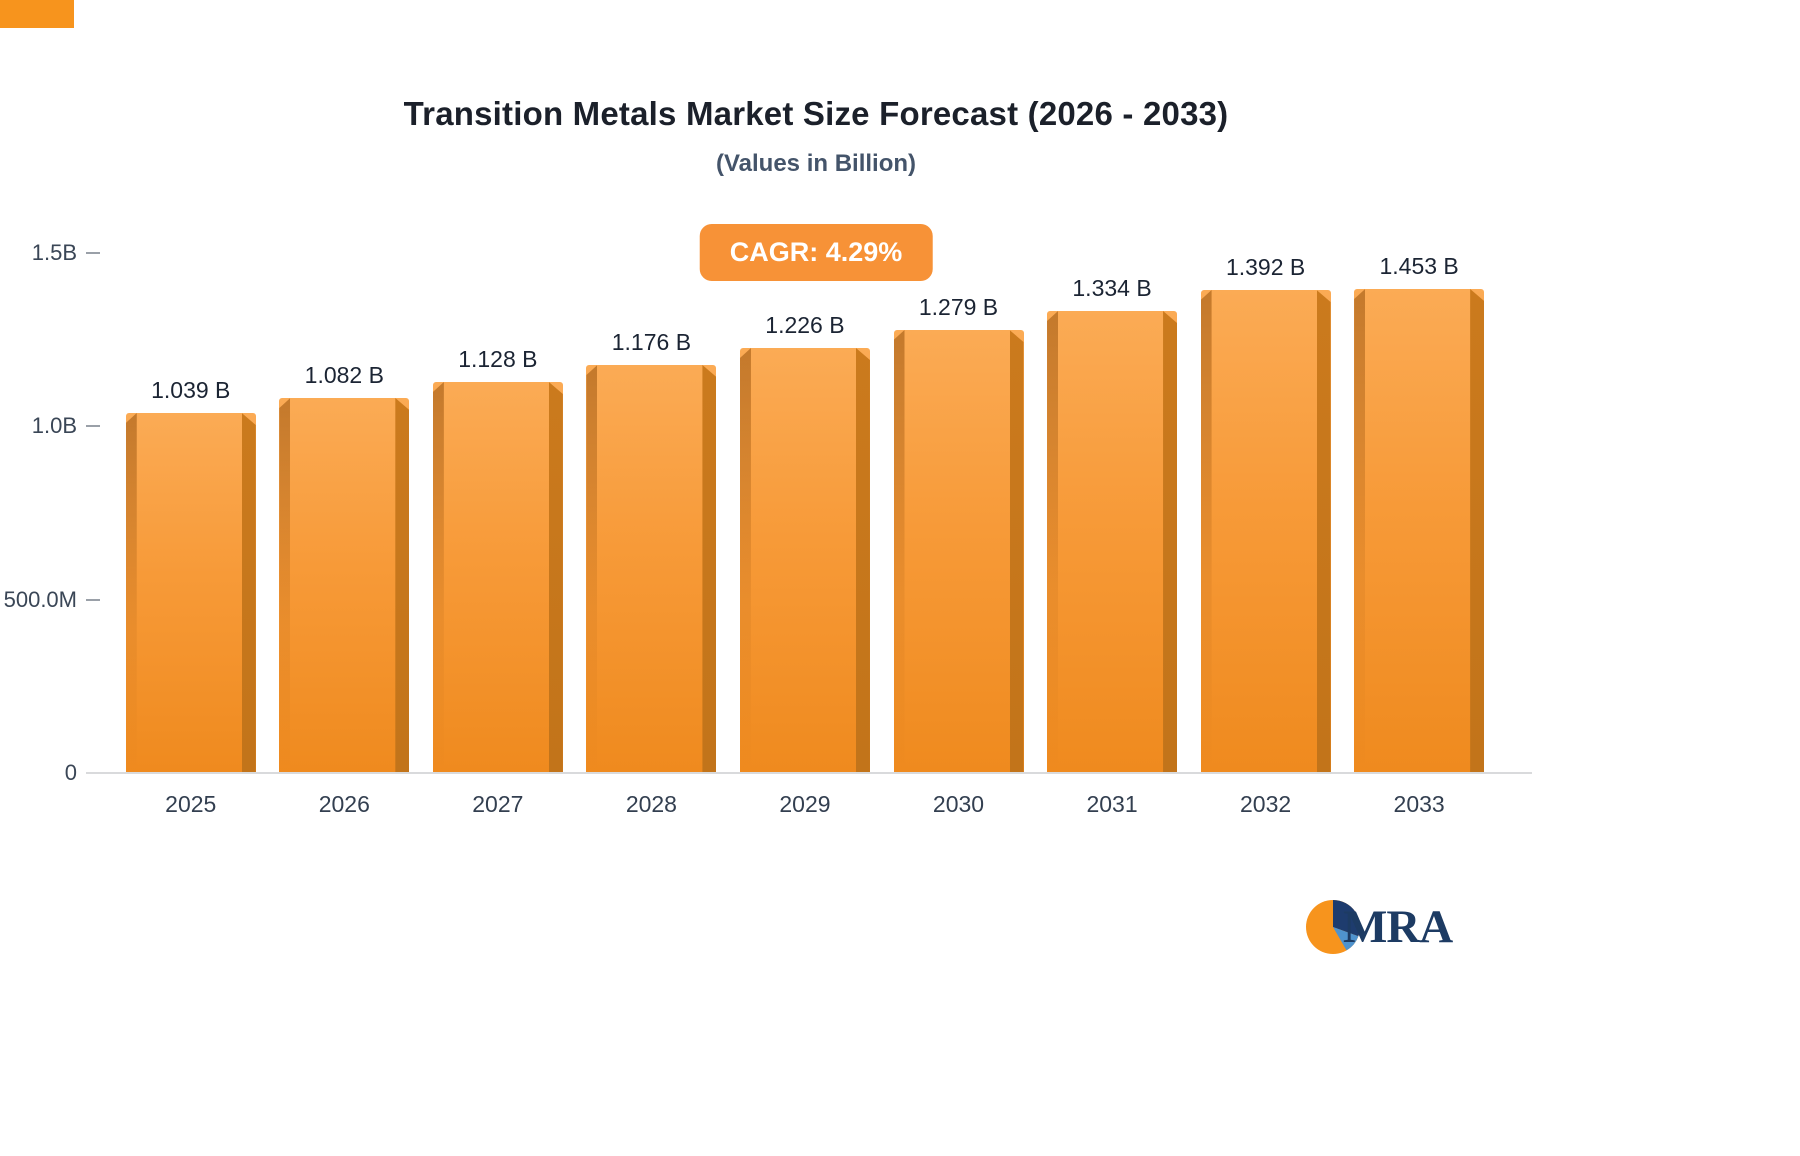 This screenshot has width=1800, height=1156. I want to click on bar-2026, so click(344, 585).